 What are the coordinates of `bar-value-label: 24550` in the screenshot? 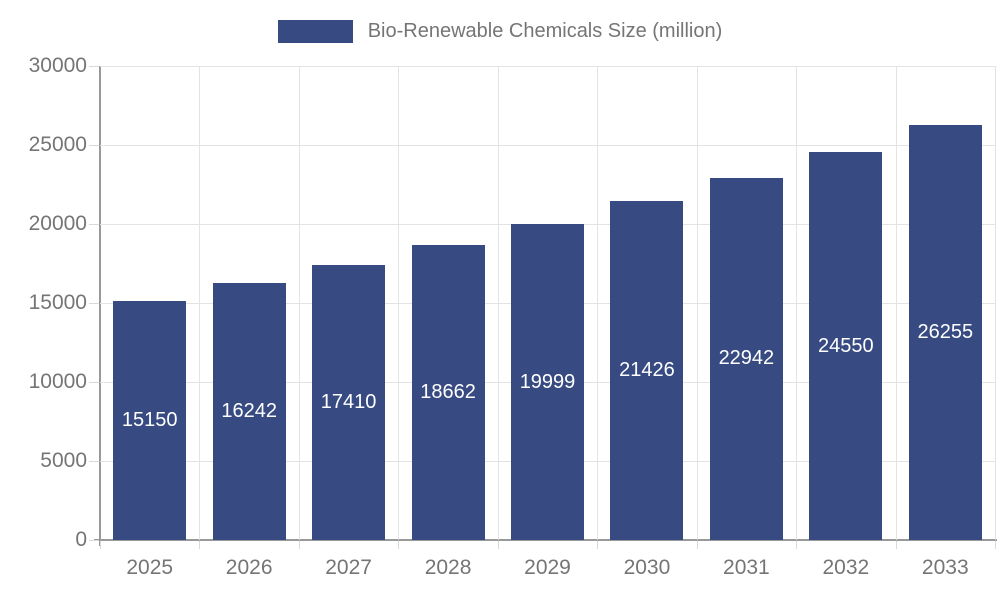 It's located at (846, 345).